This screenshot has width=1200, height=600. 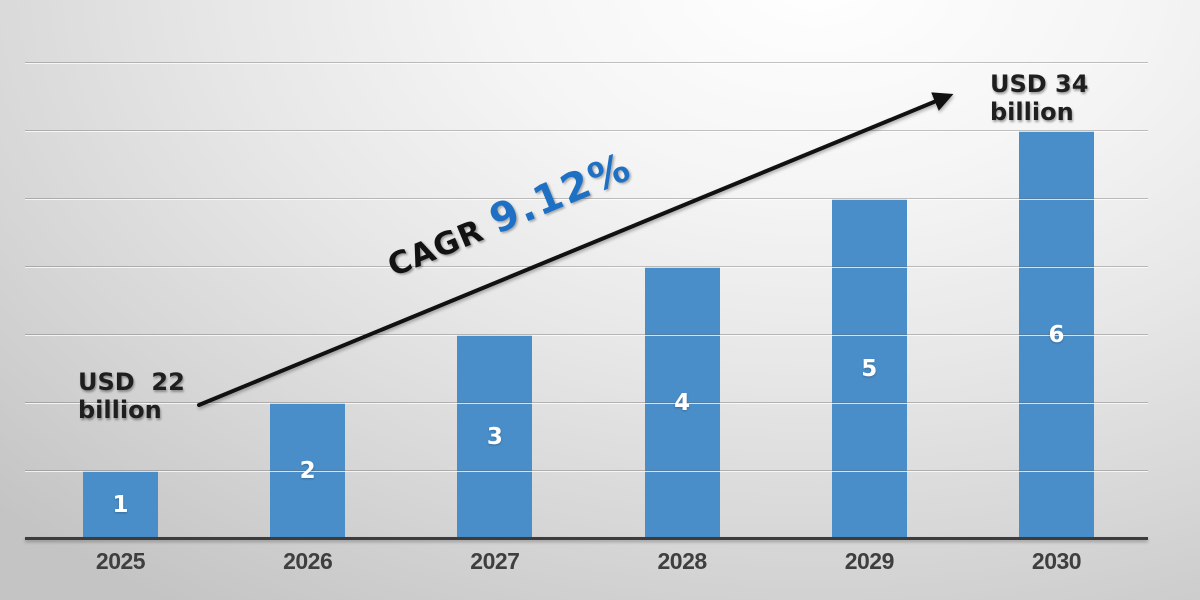 What do you see at coordinates (131, 396) in the screenshot?
I see `start-value-annotation: USD 22 billion` at bounding box center [131, 396].